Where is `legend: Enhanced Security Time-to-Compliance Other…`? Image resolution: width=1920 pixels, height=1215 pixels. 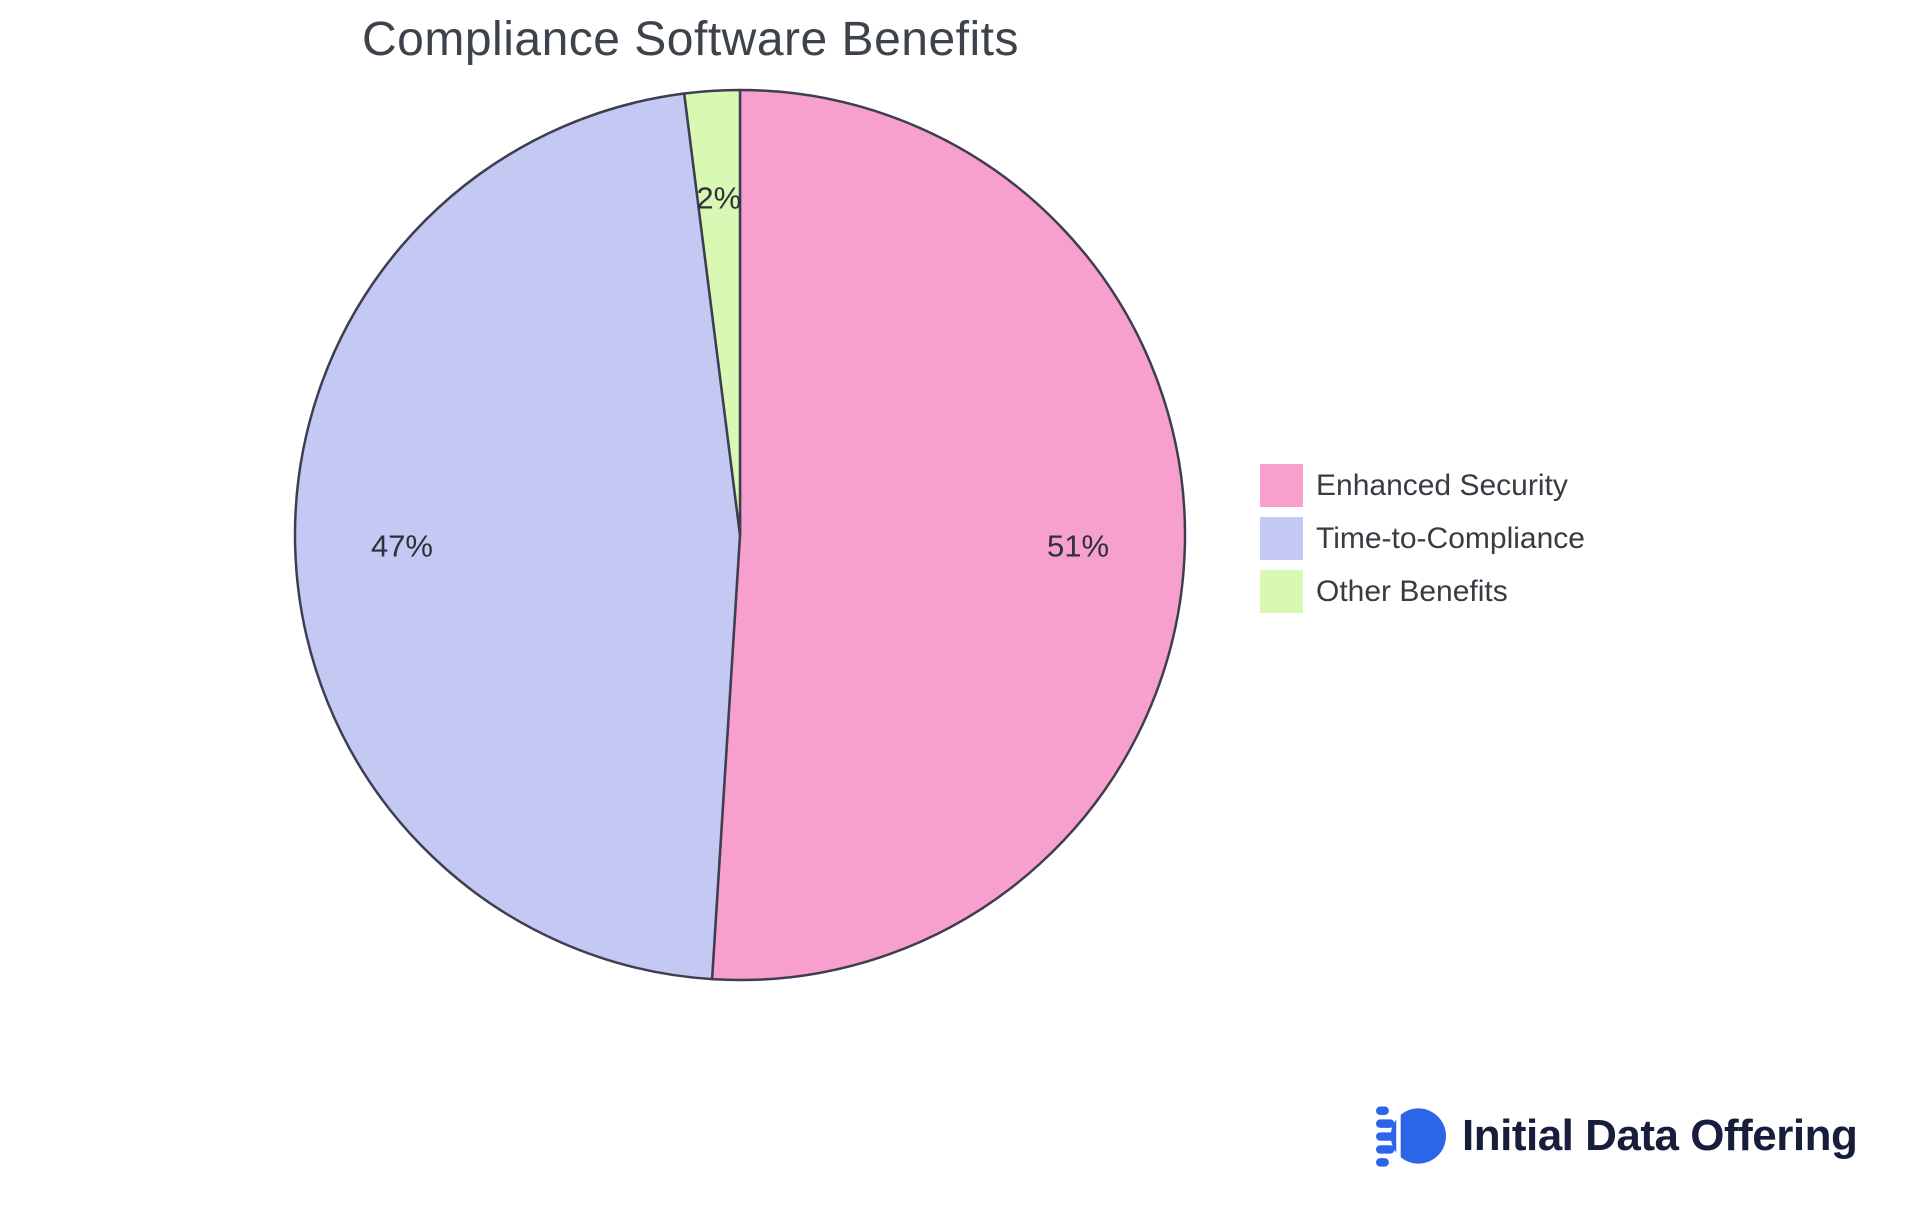 legend: Enhanced Security Time-to-Compliance Other… is located at coordinates (1422, 538).